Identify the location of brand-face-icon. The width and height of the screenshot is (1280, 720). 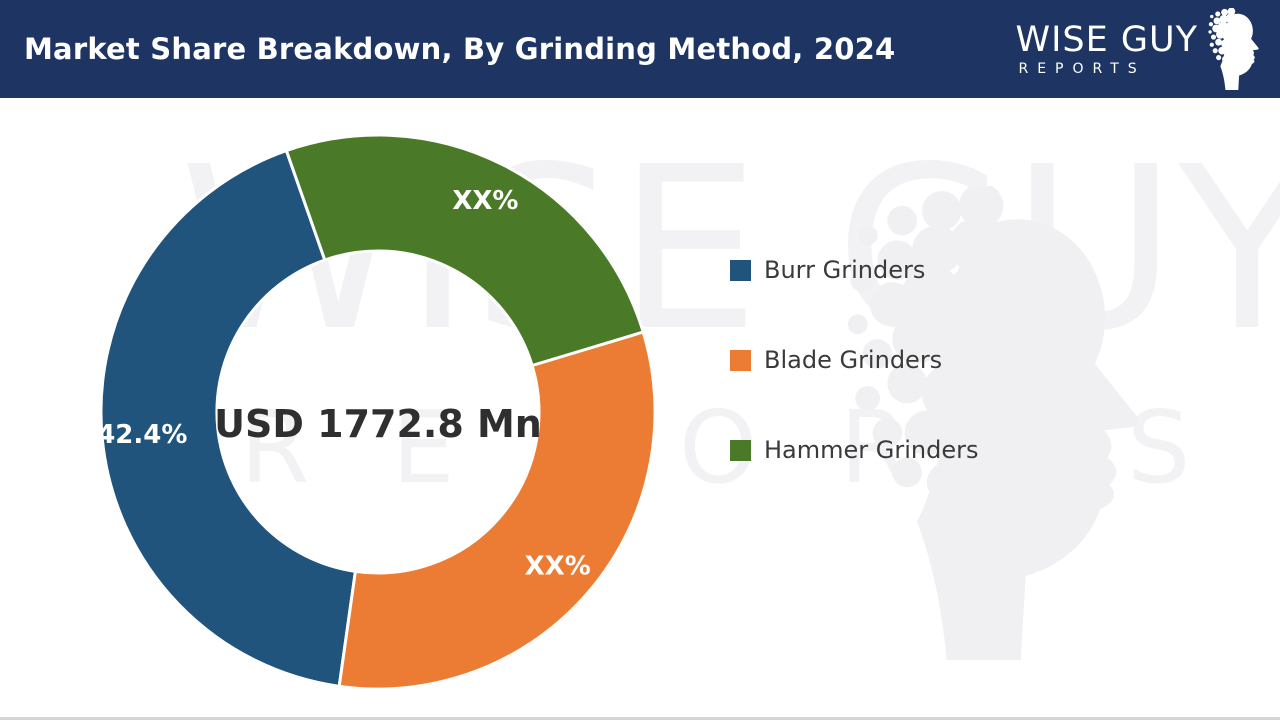
(1233, 49).